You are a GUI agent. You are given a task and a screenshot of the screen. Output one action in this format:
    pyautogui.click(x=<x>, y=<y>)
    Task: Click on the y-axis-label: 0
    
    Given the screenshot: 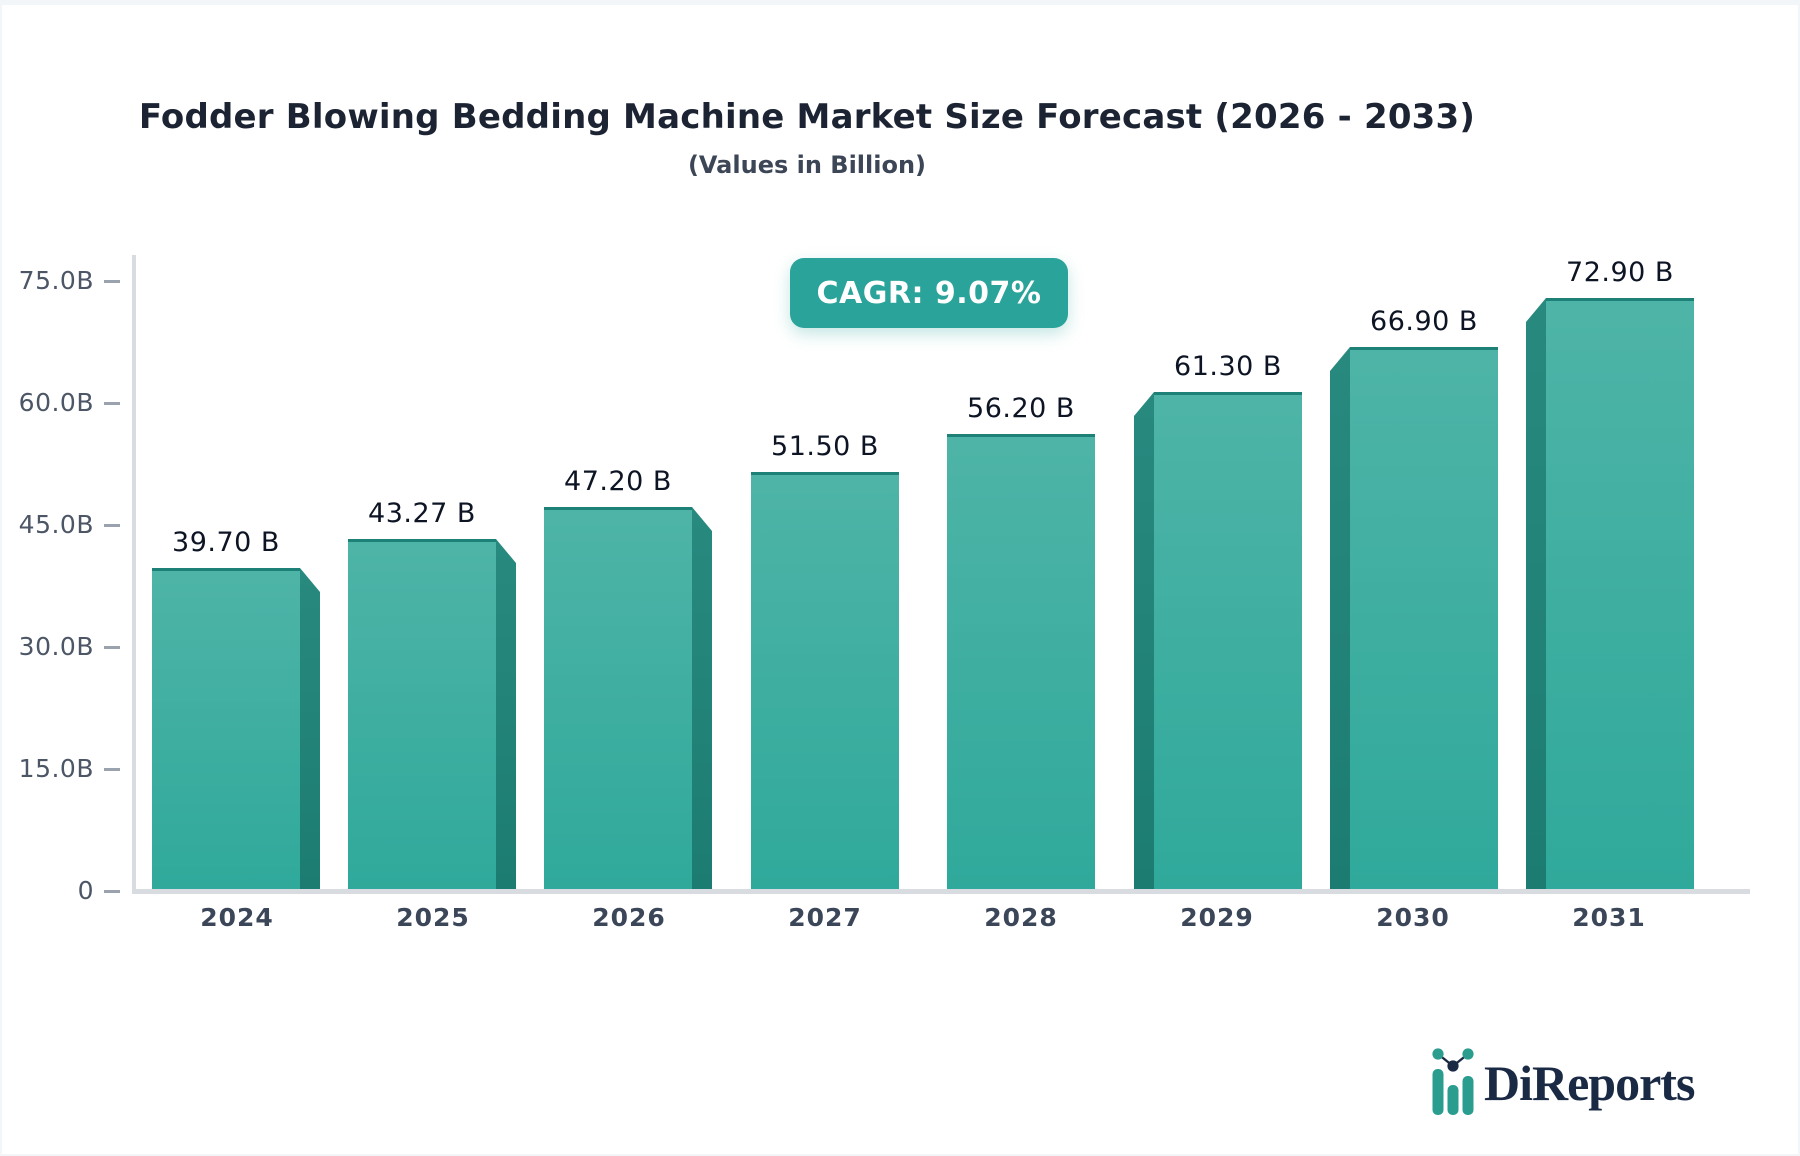 What is the action you would take?
    pyautogui.click(x=85, y=890)
    